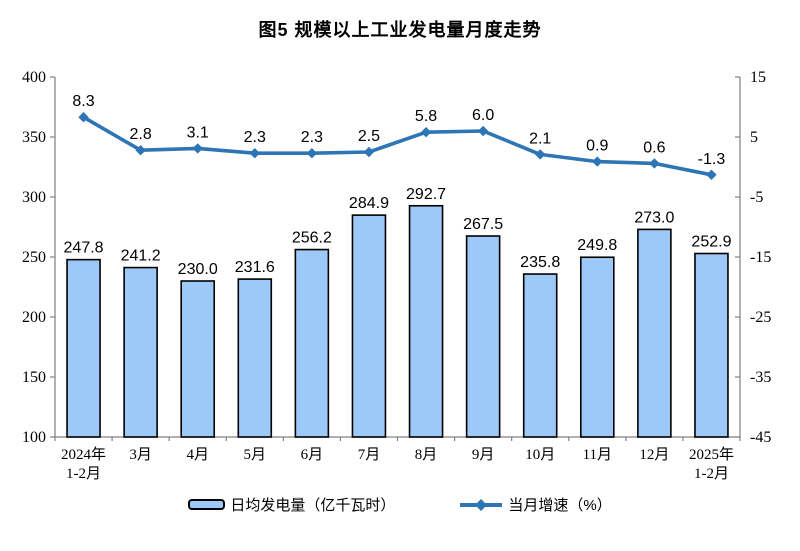 The height and width of the screenshot is (551, 800). Describe the element at coordinates (712, 159) in the screenshot. I see `line-value-label: -1.3` at that location.